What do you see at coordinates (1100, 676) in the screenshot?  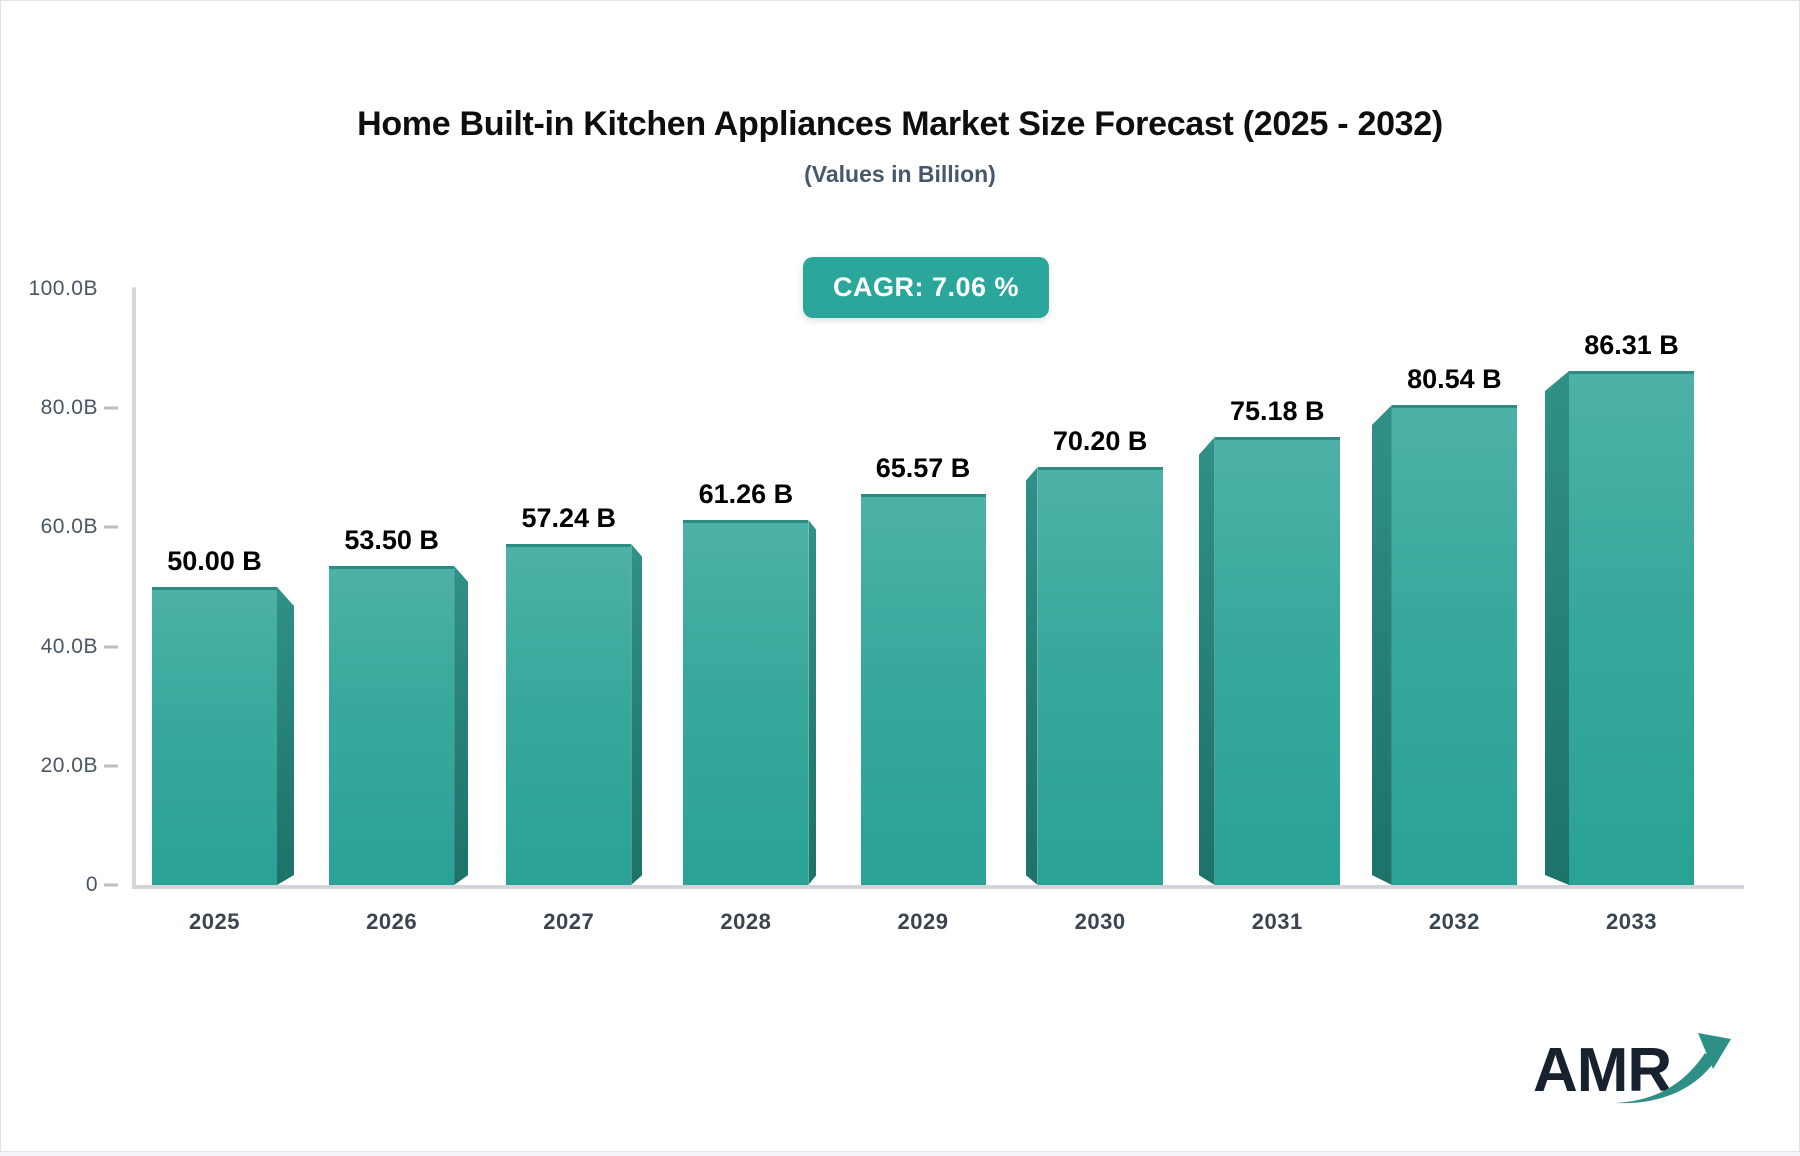 I see `bar-2030` at bounding box center [1100, 676].